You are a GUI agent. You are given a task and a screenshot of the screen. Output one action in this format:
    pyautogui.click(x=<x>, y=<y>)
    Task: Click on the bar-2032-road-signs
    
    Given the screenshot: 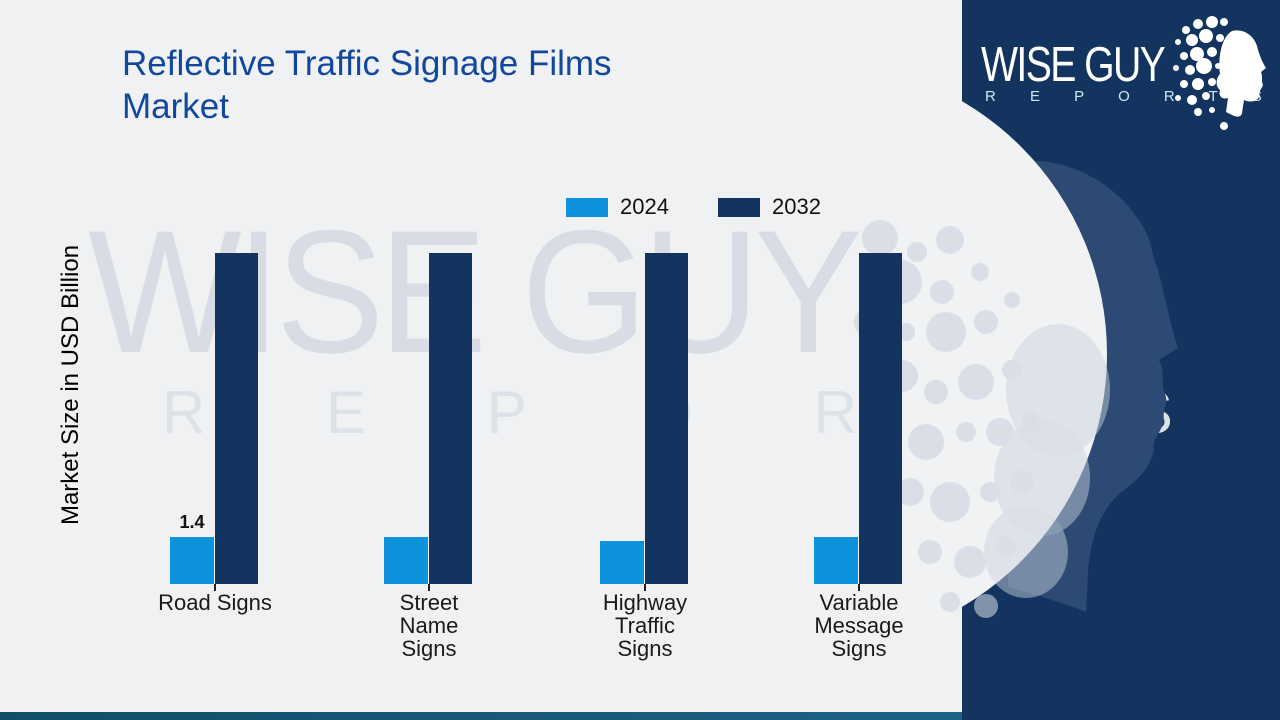 What is the action you would take?
    pyautogui.click(x=236, y=418)
    